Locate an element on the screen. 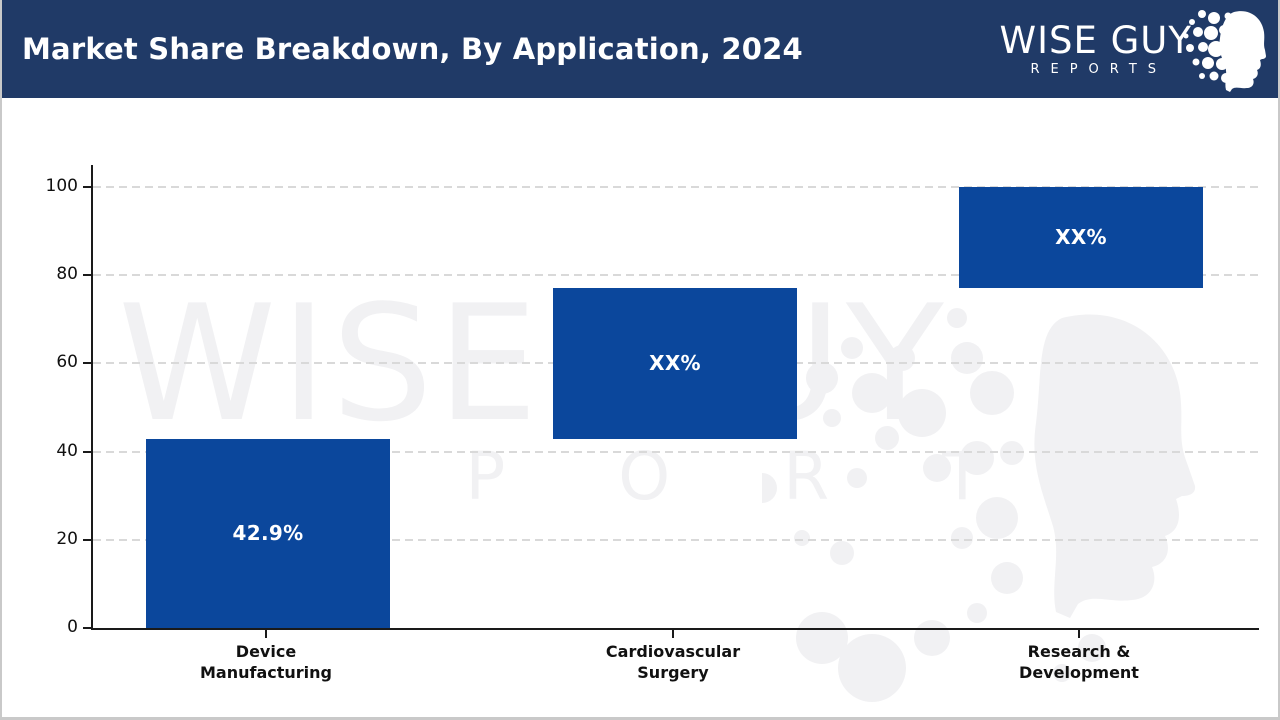 This screenshot has height=720, width=1280. brand-subtitle: REPORTS is located at coordinates (1099, 69).